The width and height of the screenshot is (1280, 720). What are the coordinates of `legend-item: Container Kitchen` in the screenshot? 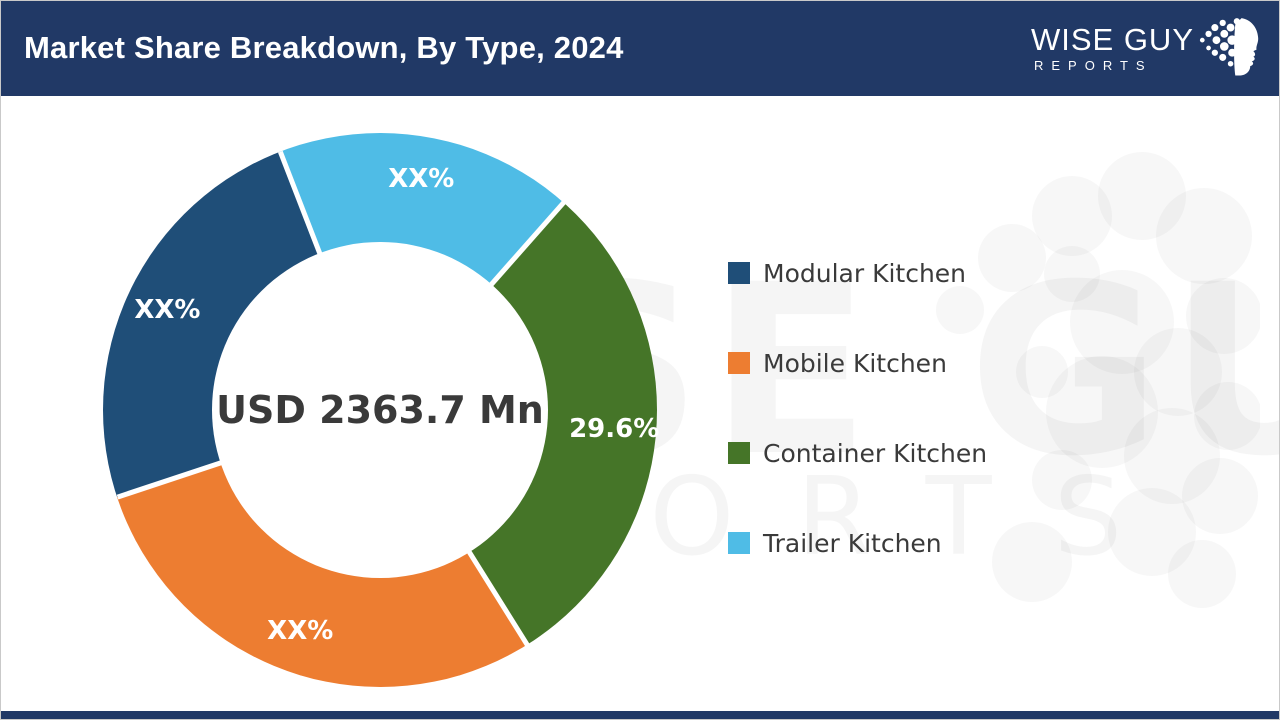 It's located at (857, 453).